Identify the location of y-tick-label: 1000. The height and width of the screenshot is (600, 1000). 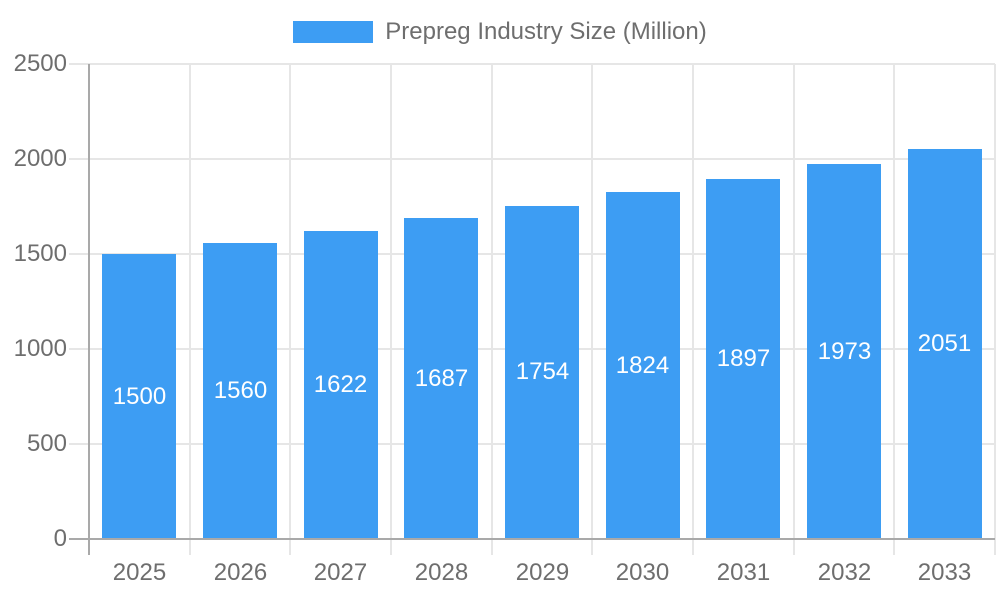
(40, 348).